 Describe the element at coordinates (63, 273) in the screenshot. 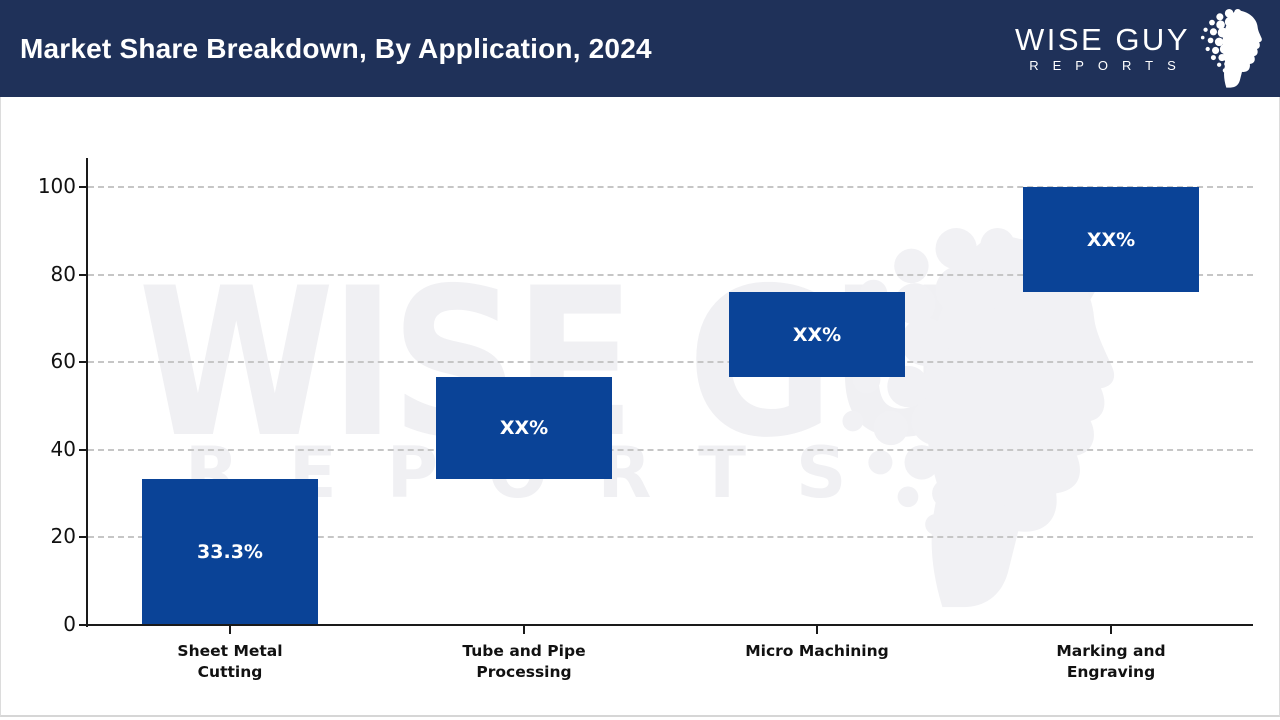

I see `y-tick-label: 80` at that location.